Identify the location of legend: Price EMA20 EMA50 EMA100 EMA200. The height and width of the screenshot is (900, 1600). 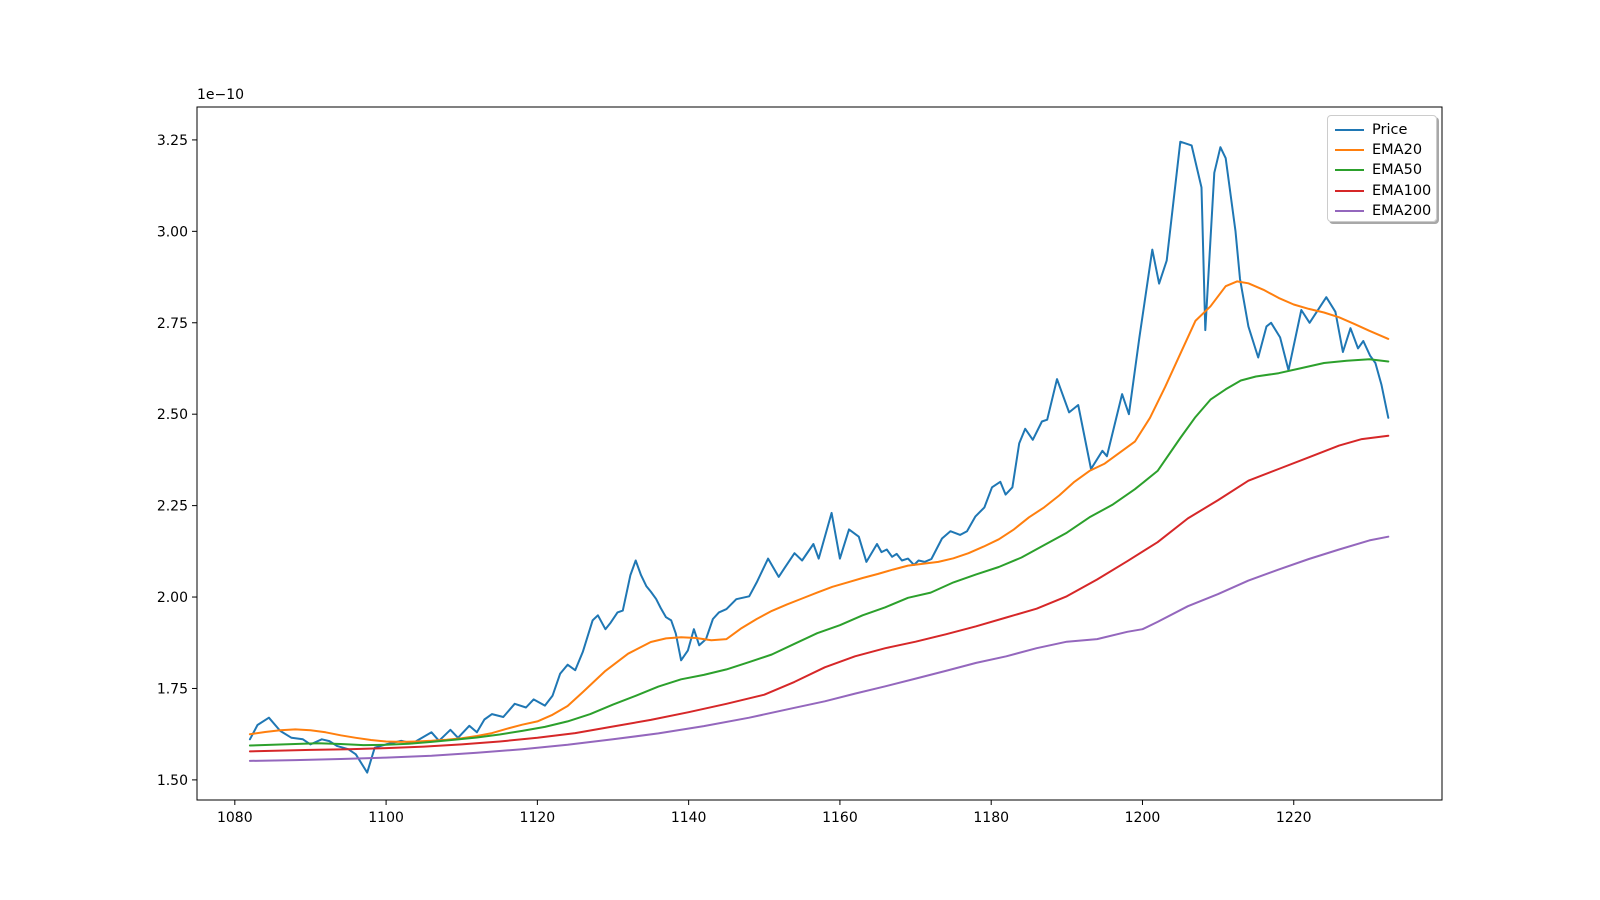
(1382, 168).